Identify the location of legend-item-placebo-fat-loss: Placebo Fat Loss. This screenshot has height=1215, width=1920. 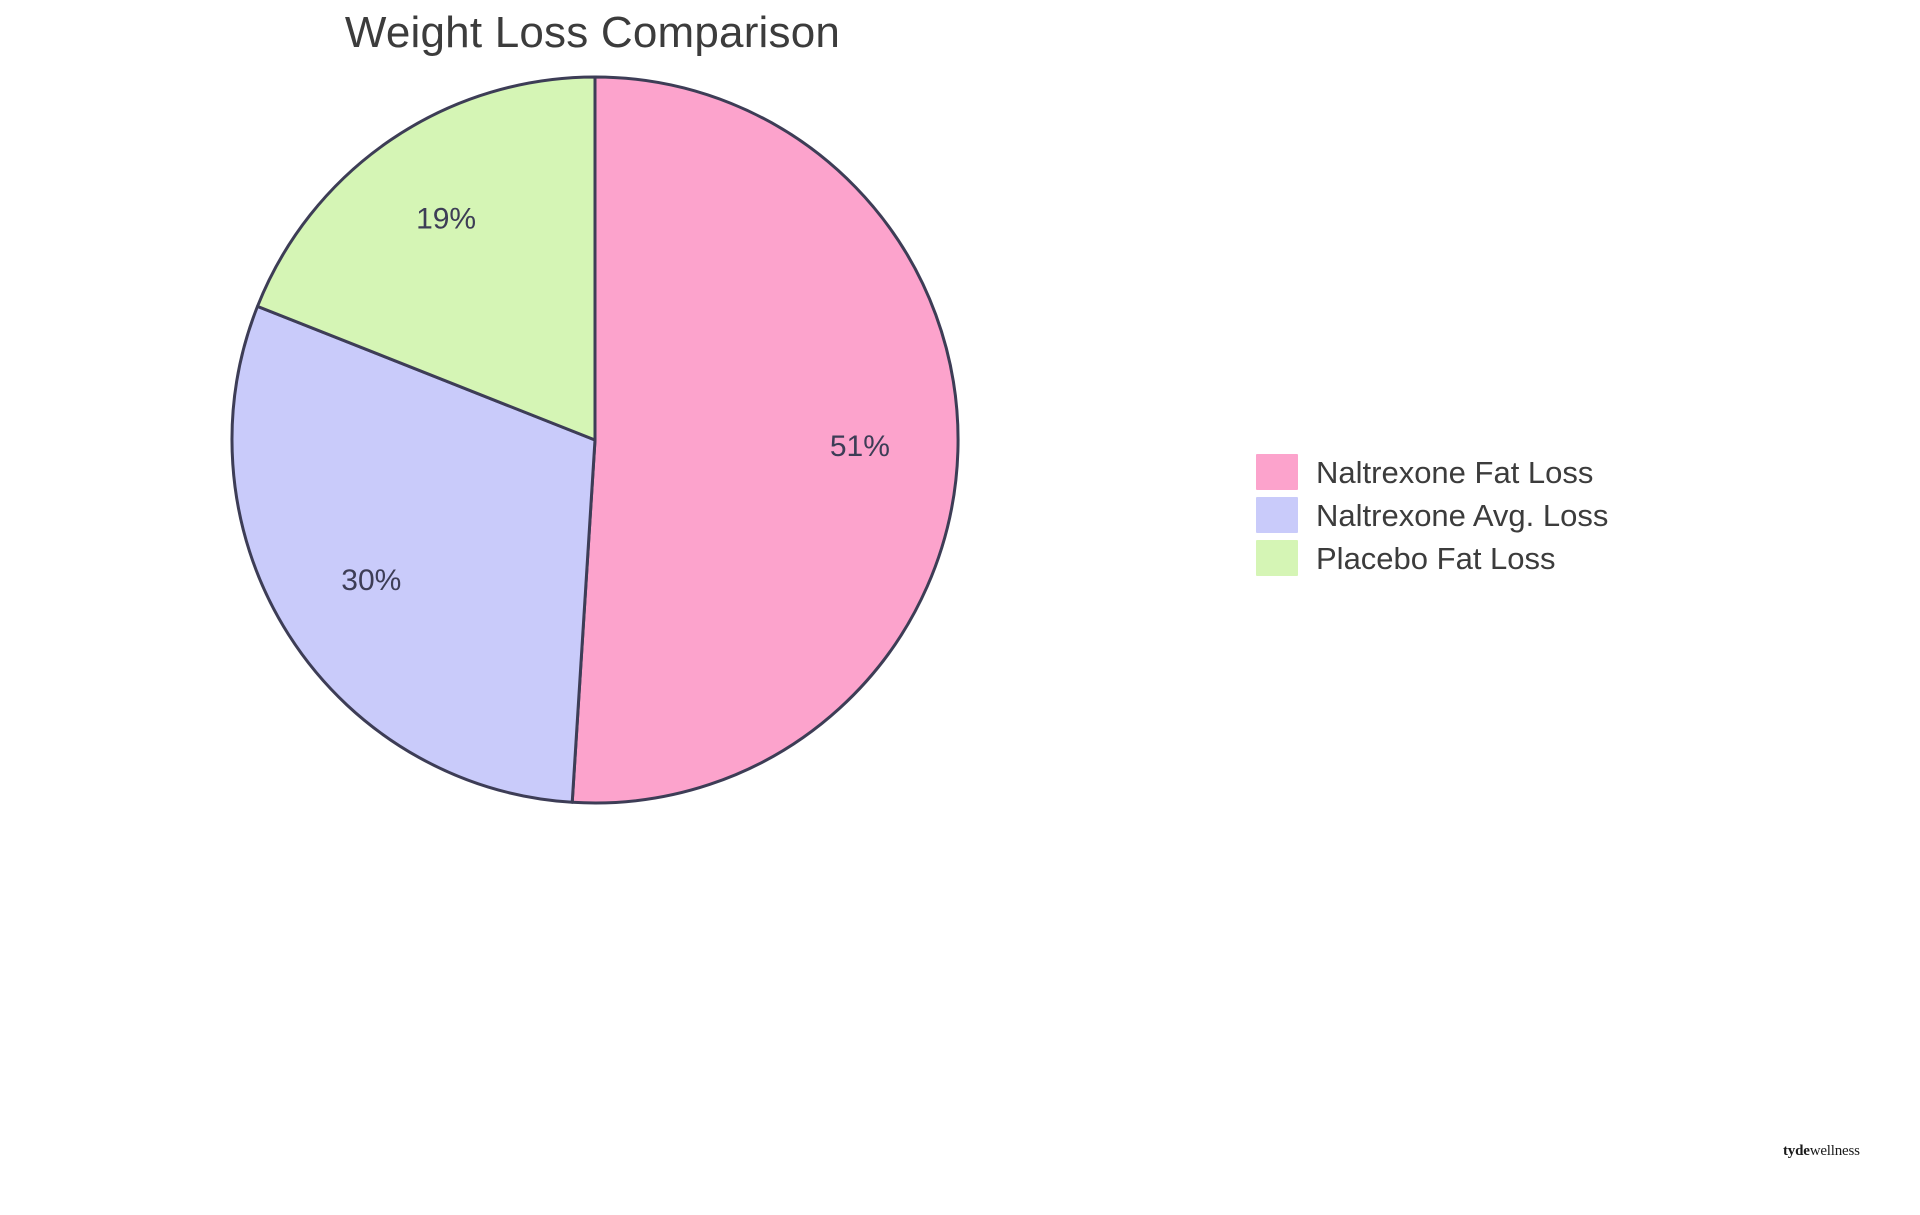
(1432, 558).